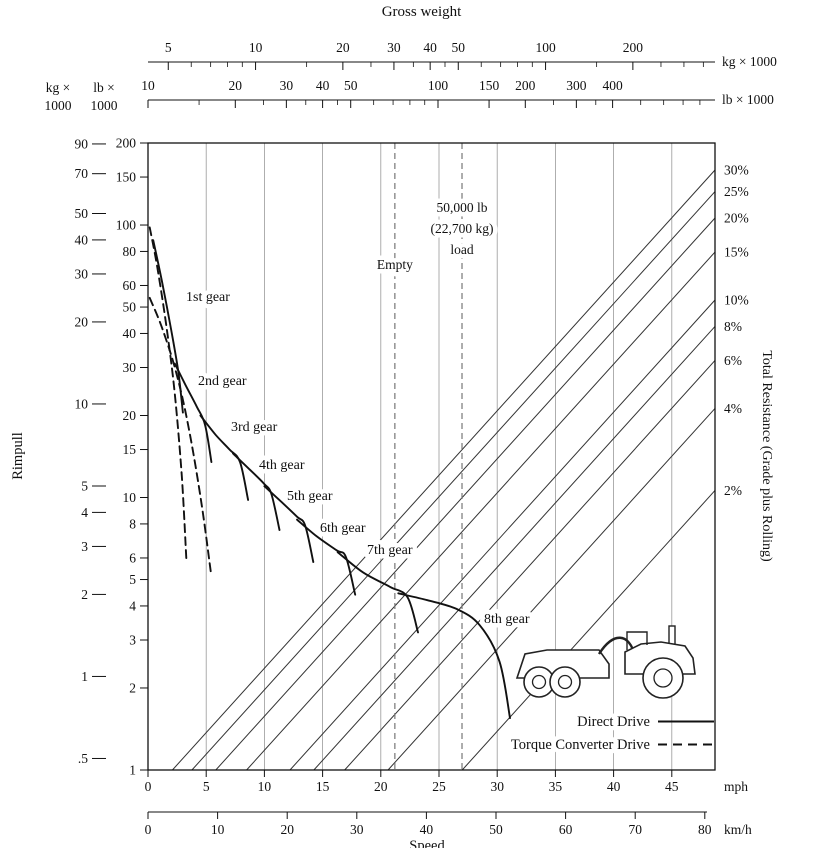 The image size is (840, 848). I want to click on top-lb-unit-label: lb × 1000, so click(748, 99).